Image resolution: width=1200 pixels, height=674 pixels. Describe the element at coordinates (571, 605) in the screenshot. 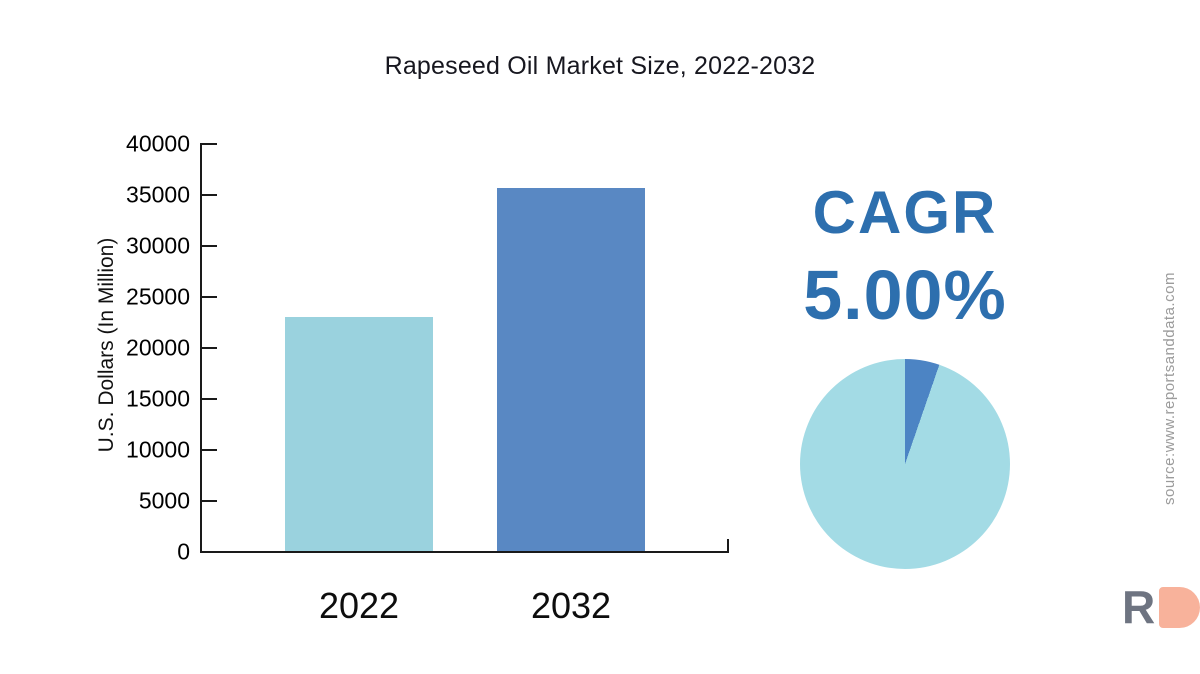

I see `x-axis-tick-label: 2032` at that location.